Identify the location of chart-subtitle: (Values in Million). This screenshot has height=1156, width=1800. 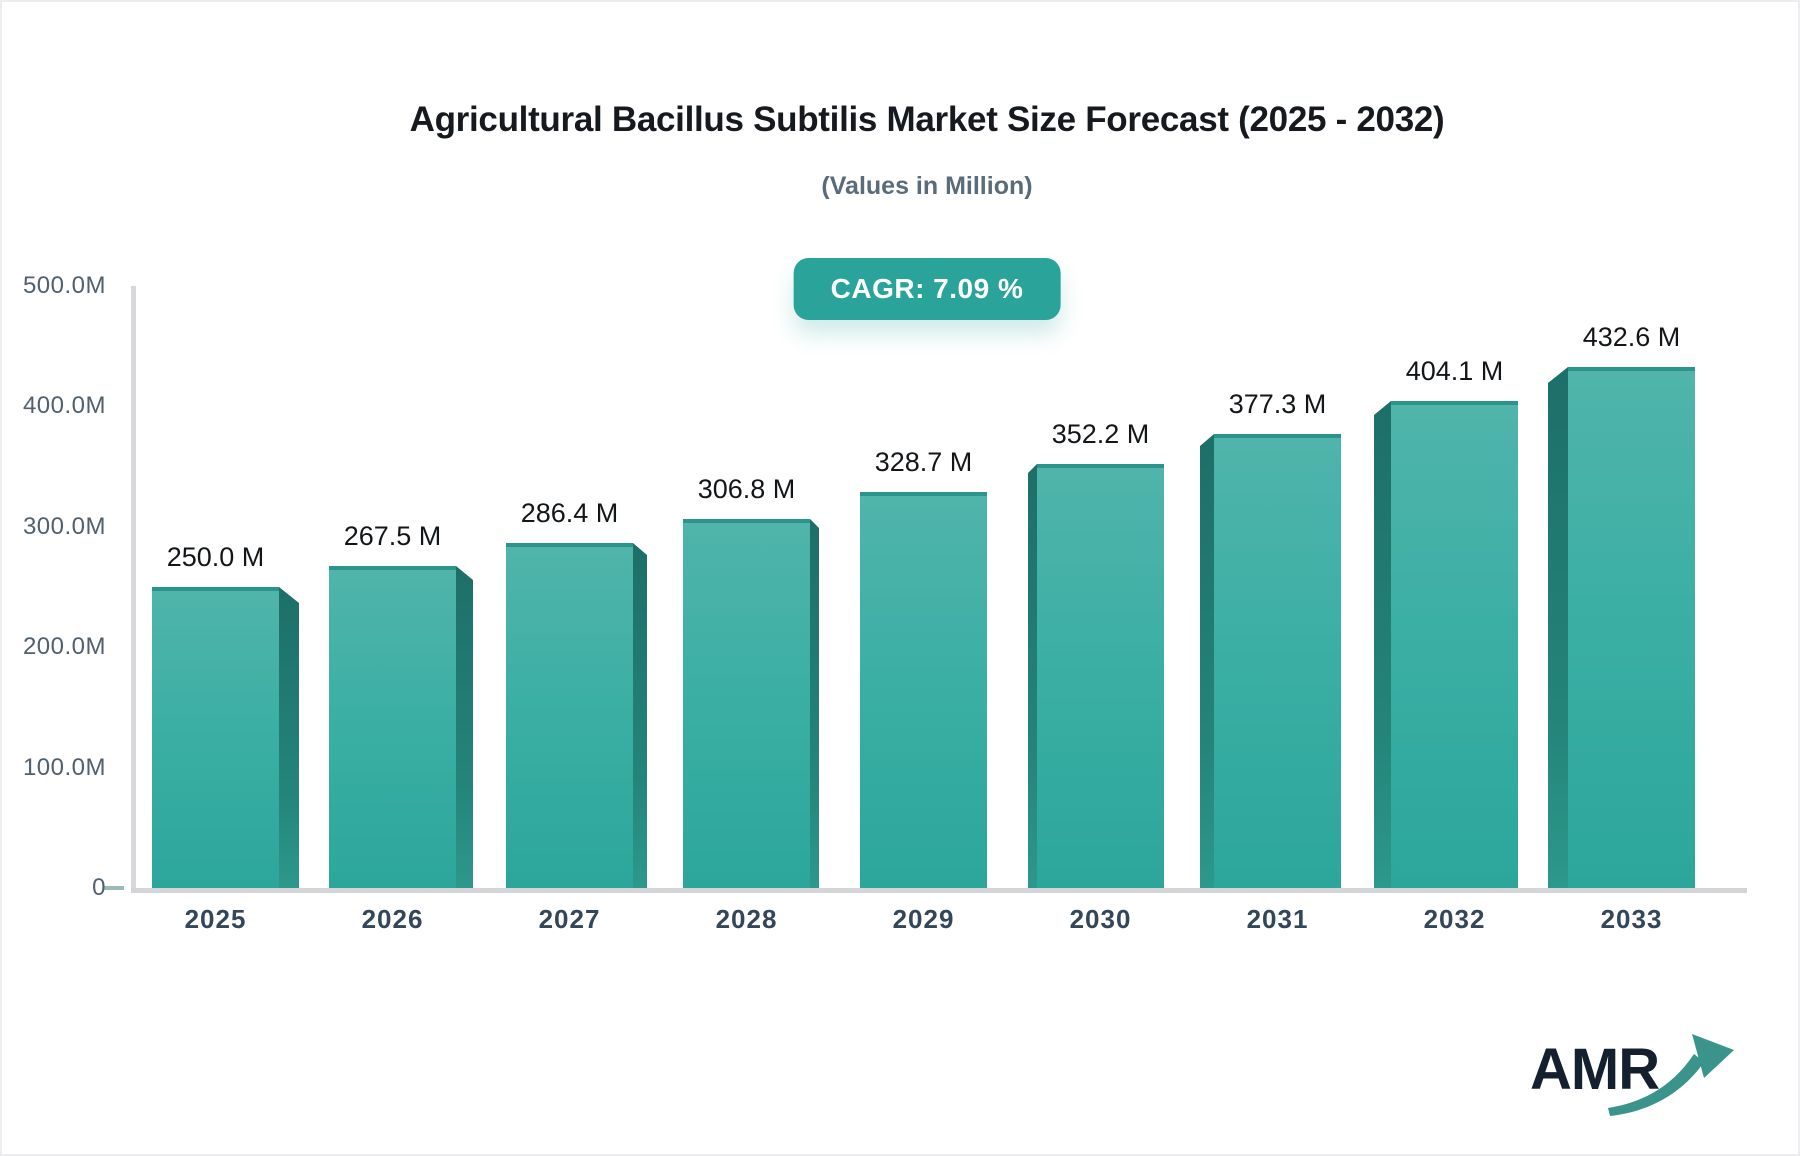
(927, 186).